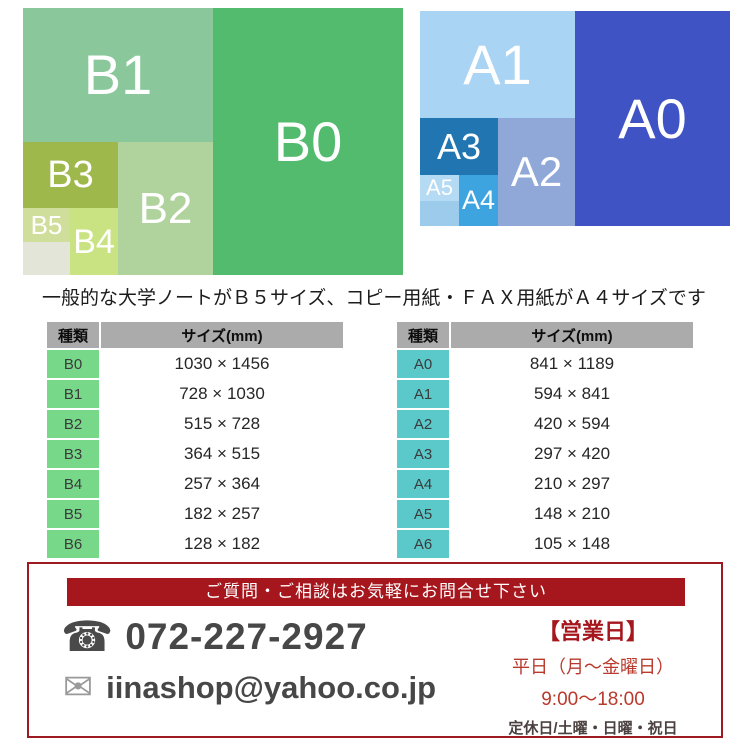  I want to click on table-row: B5 182 × 257, so click(195, 514).